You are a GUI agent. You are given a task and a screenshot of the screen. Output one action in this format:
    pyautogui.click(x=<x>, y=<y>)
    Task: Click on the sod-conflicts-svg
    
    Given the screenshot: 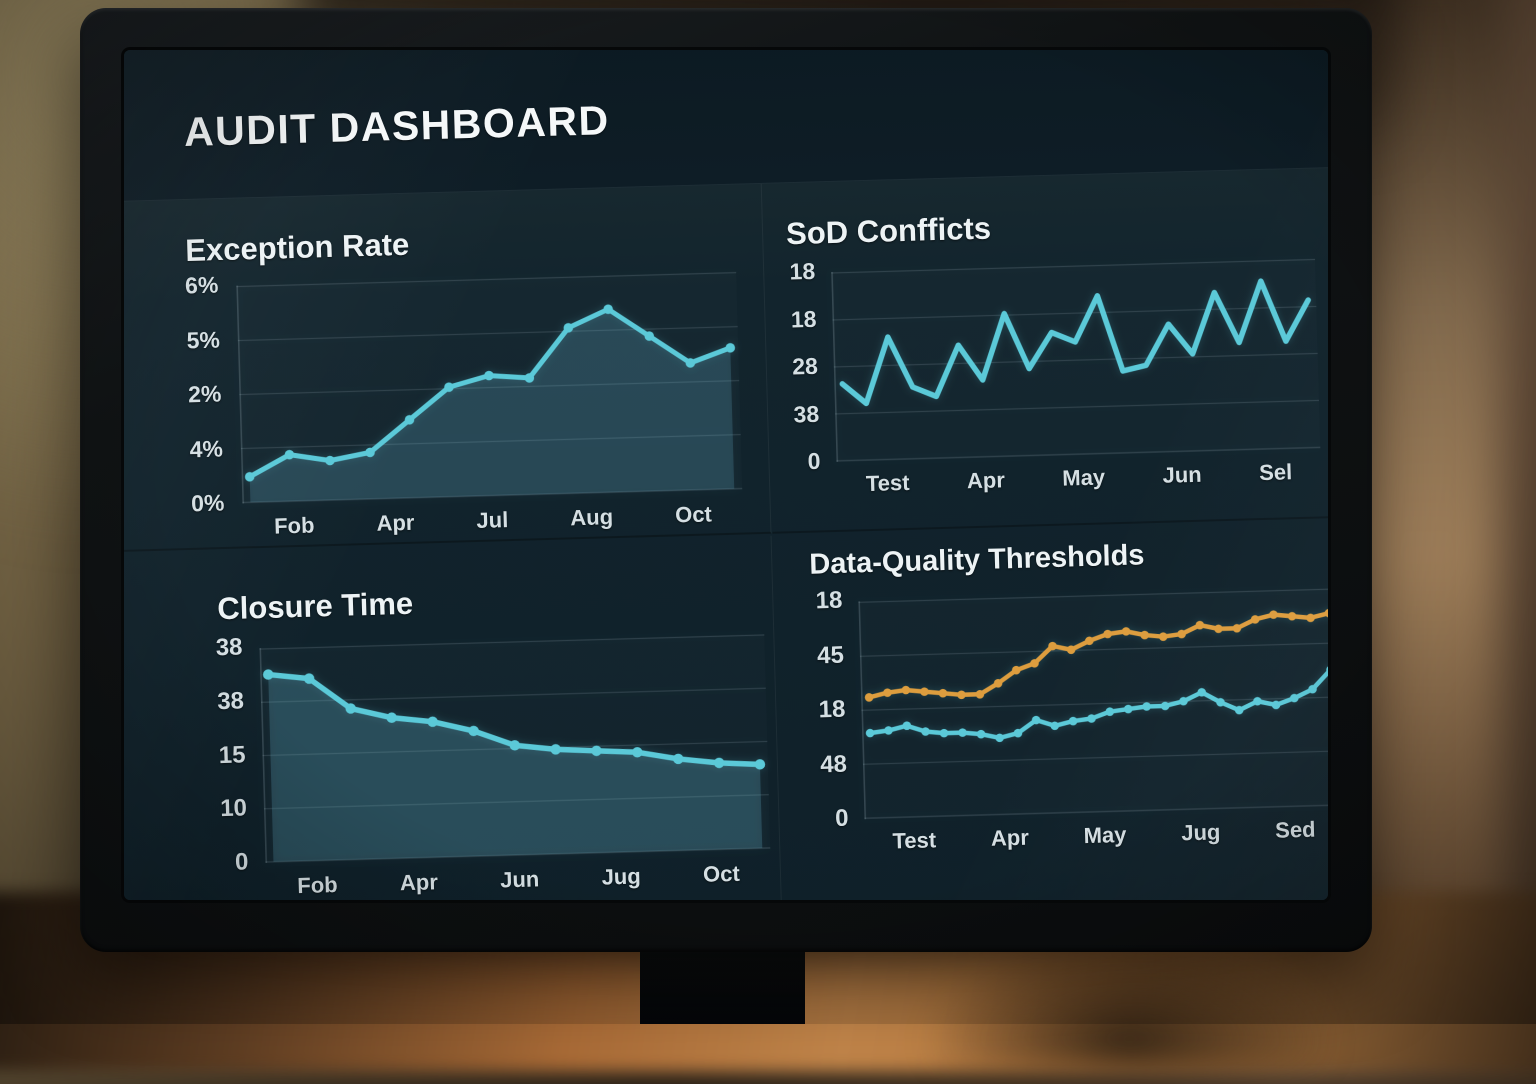 What is the action you would take?
    pyautogui.click(x=1075, y=359)
    